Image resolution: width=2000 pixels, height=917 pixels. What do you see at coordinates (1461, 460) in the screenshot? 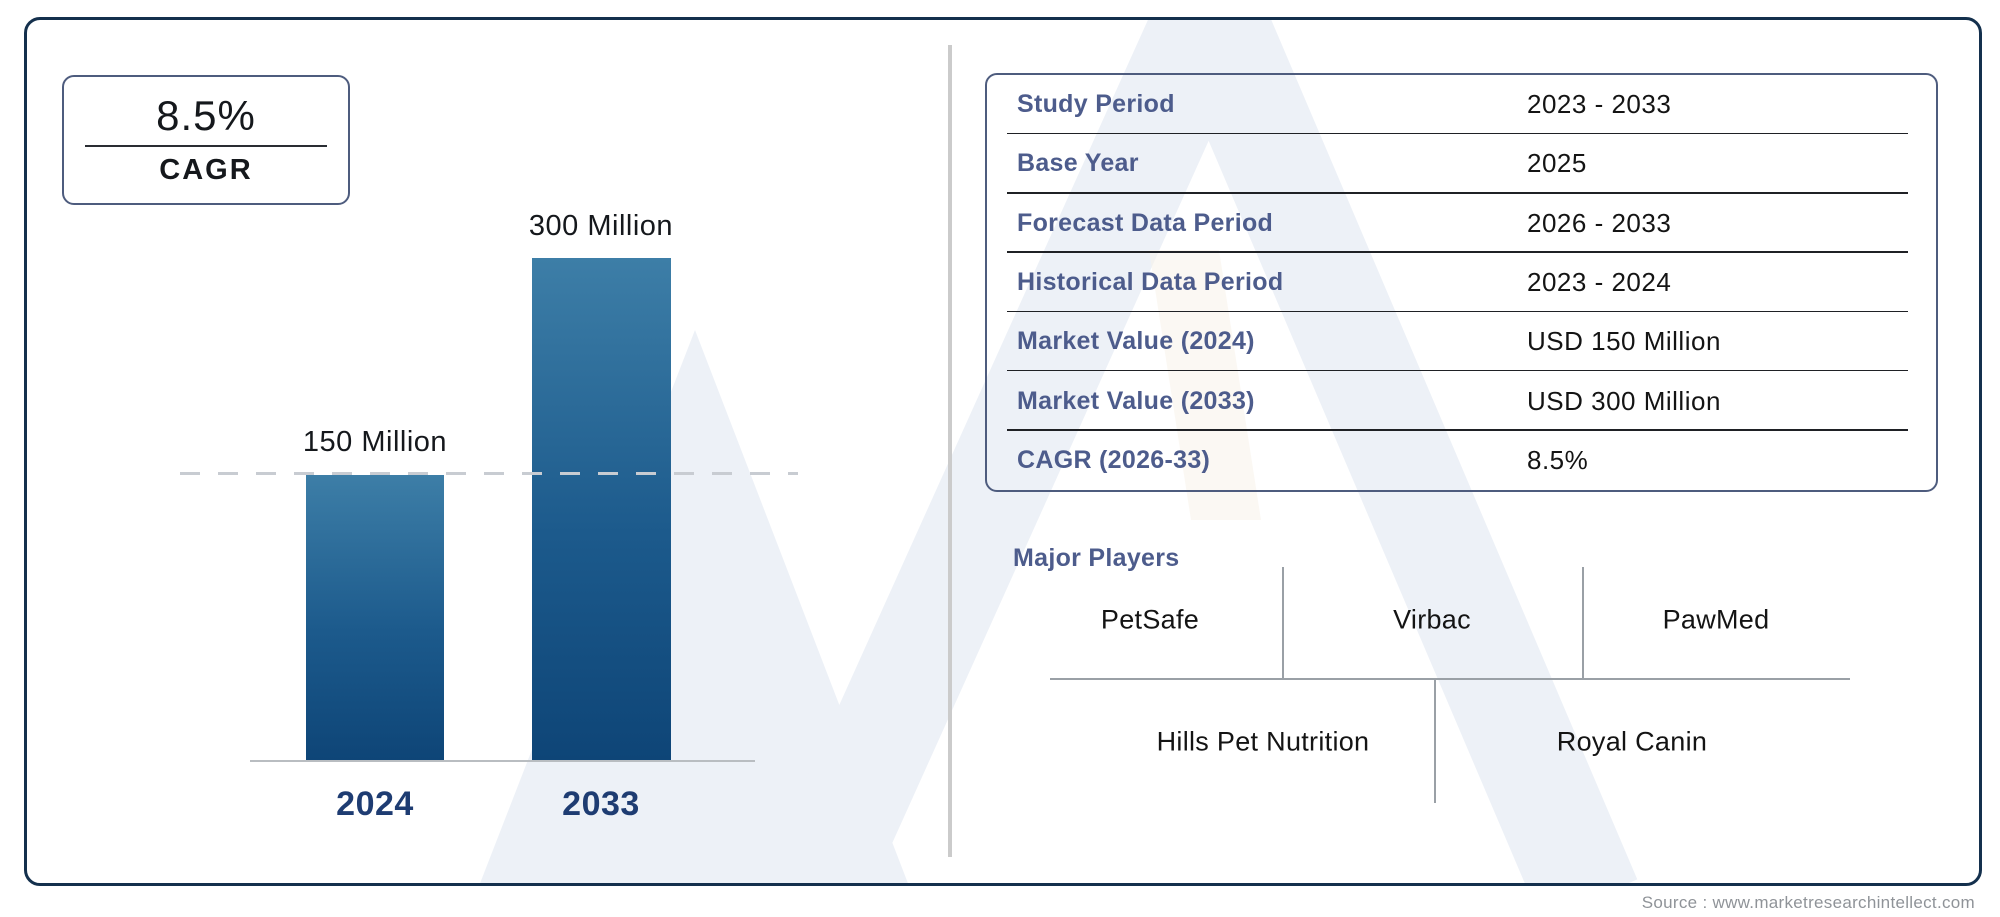
I see `table-row: CAGR (2026-33) 8.5%` at bounding box center [1461, 460].